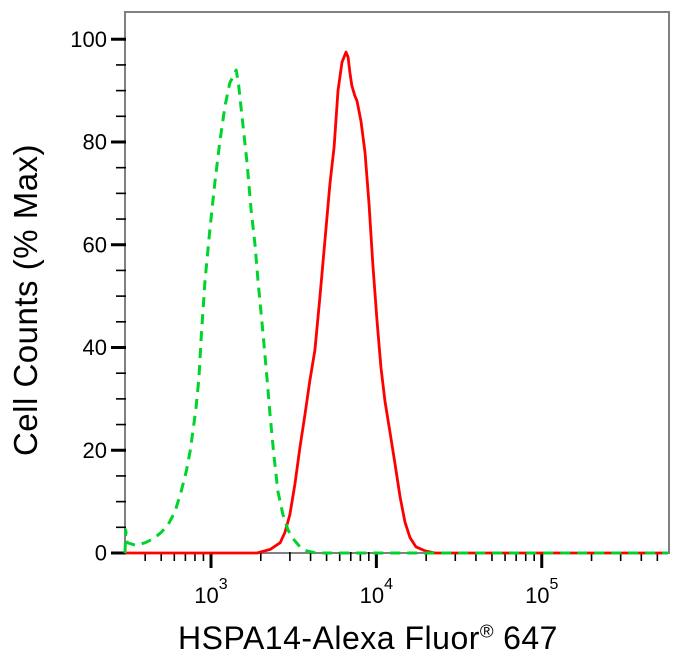 The image size is (680, 663). I want to click on x-tick-label: 10⁴, so click(376, 592).